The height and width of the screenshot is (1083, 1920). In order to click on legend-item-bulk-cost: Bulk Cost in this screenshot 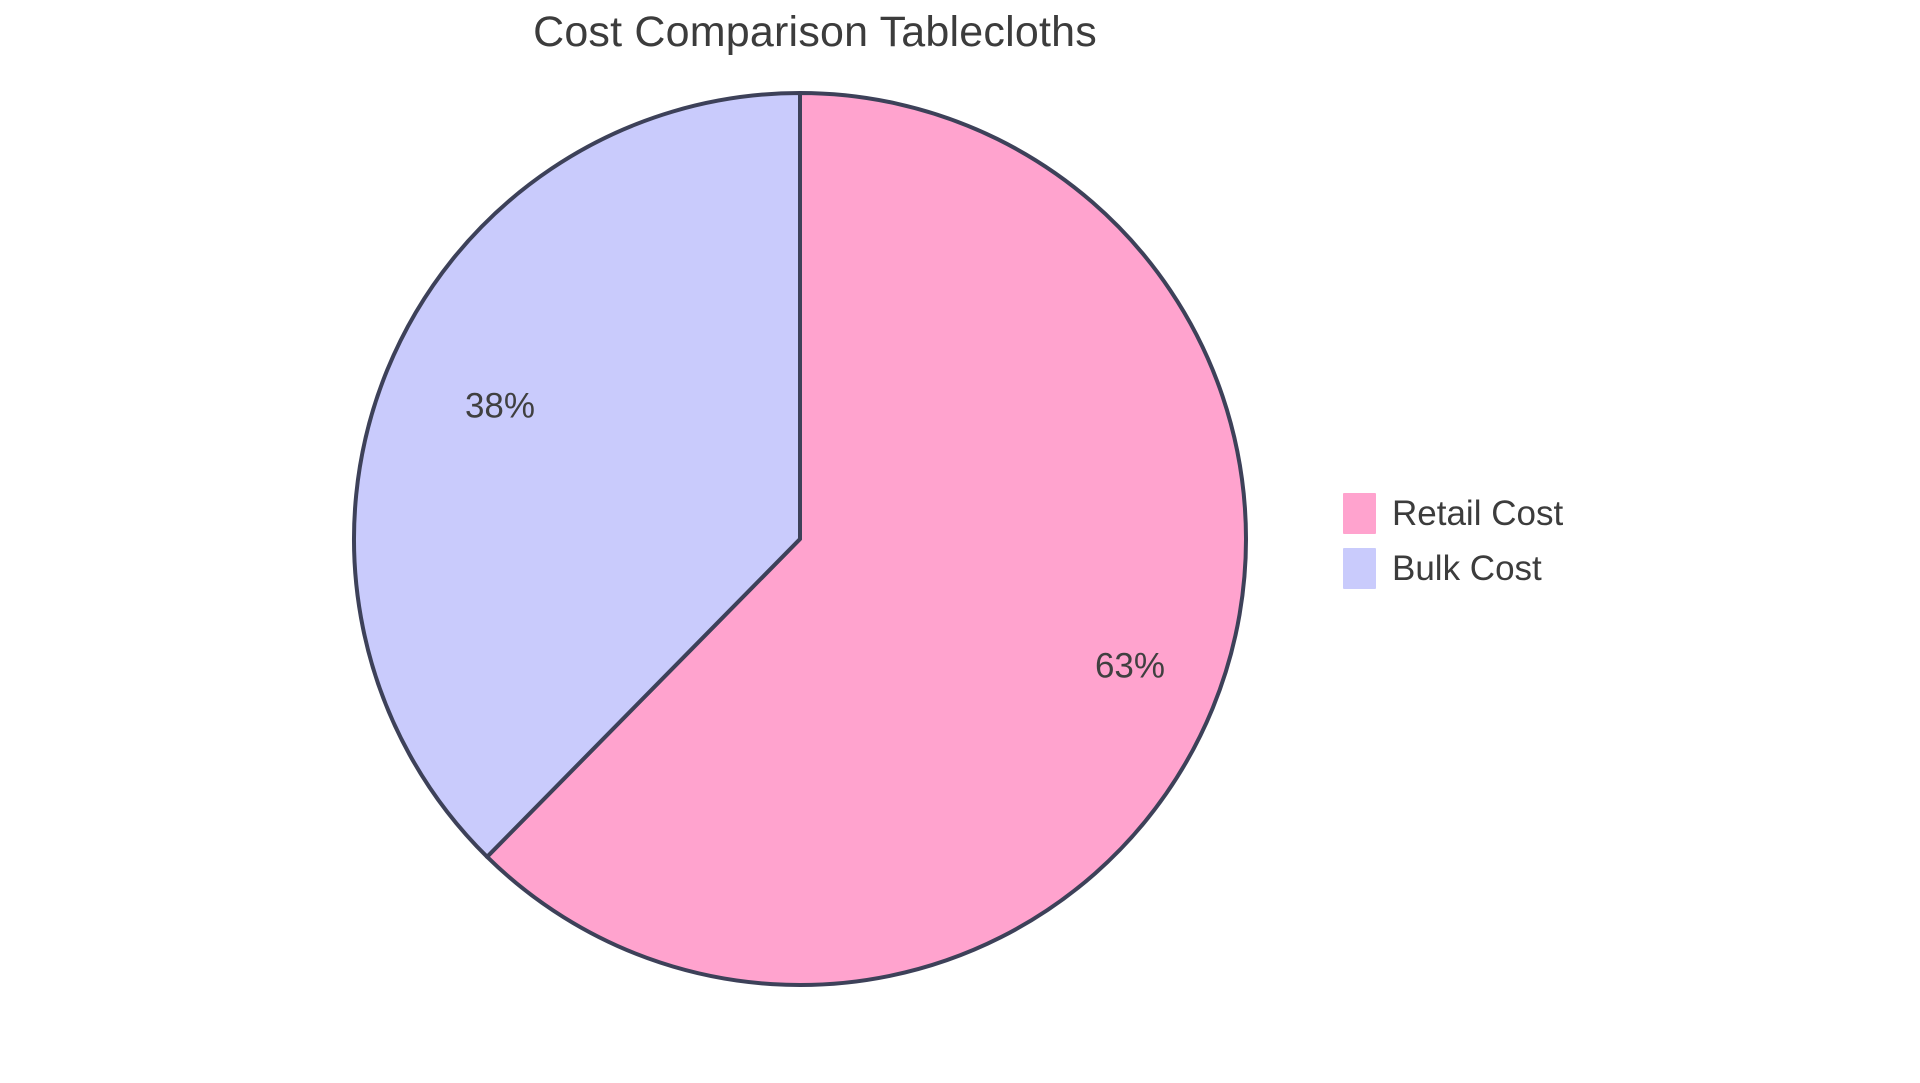, I will do `click(1453, 568)`.